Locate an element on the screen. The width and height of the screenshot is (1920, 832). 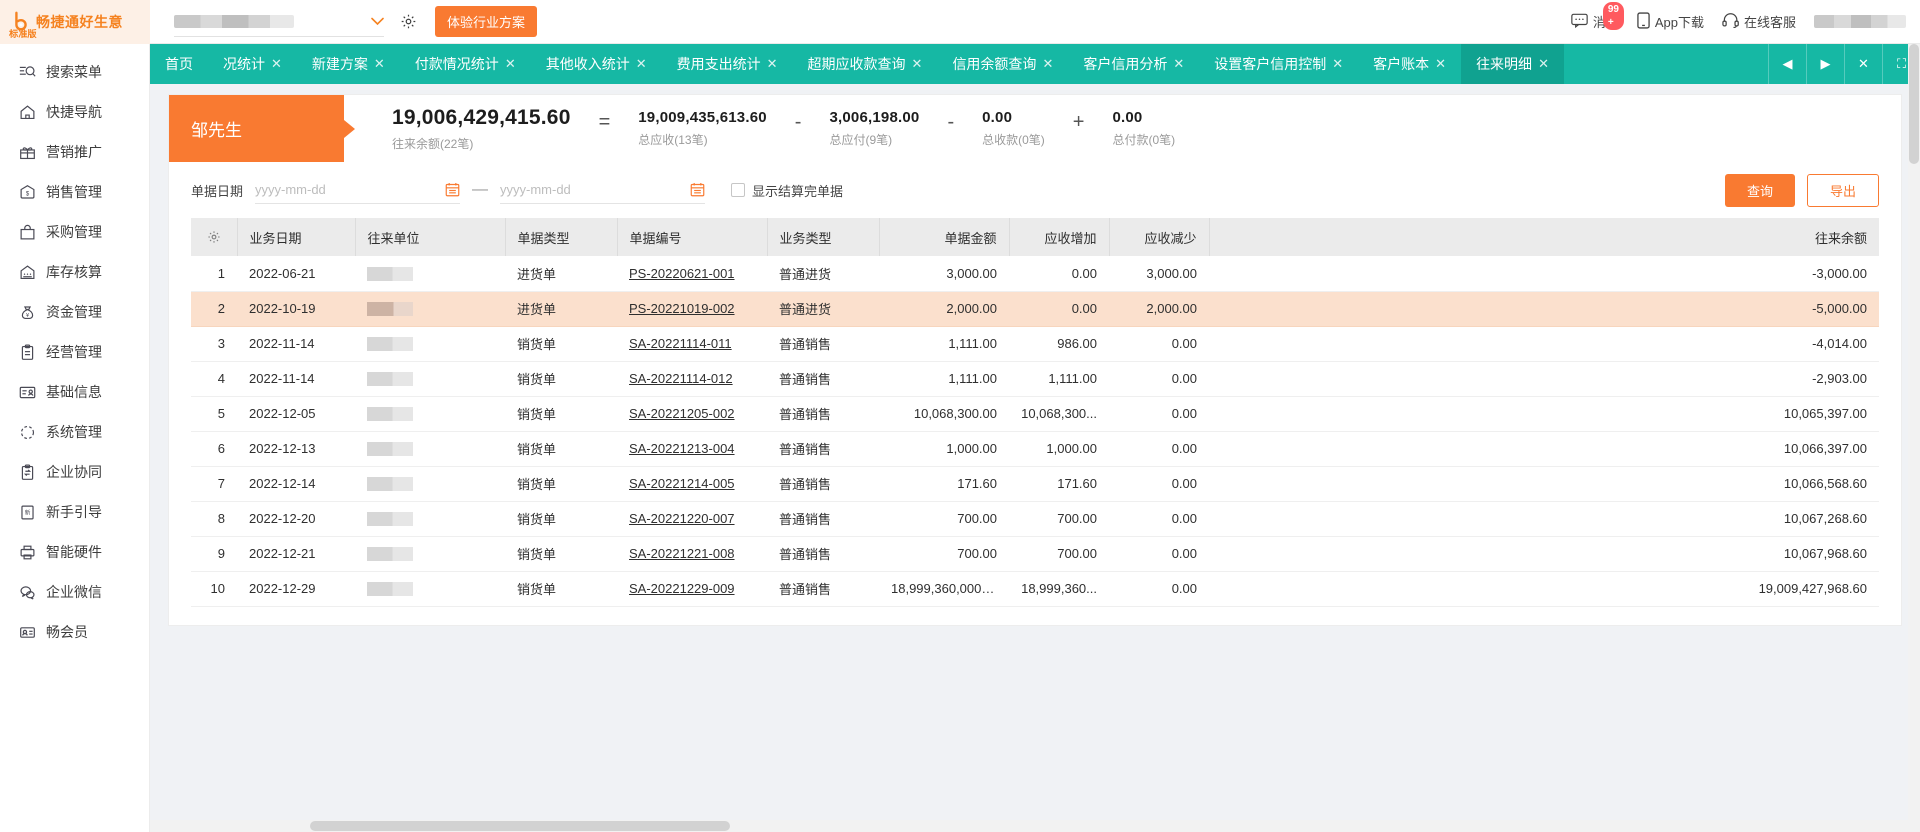
cell-doc-no: SA-20221205-002 is located at coordinates (692, 414).